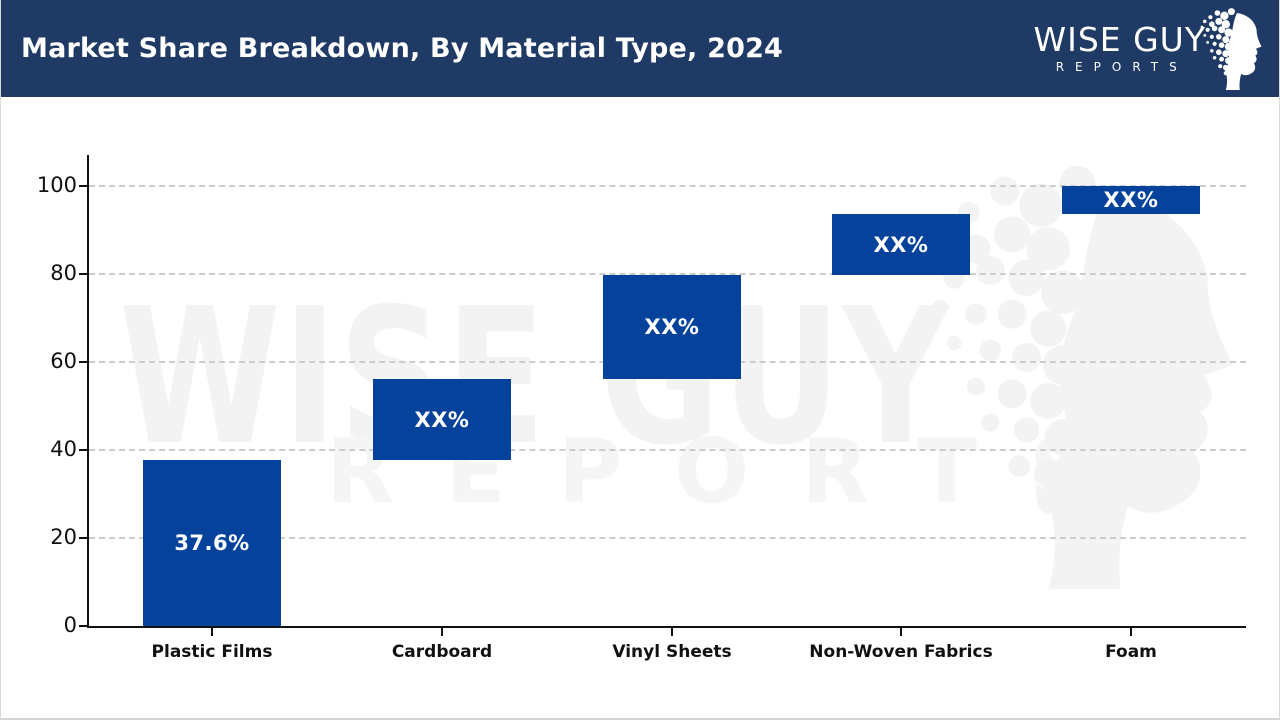 The height and width of the screenshot is (720, 1280). Describe the element at coordinates (63, 272) in the screenshot. I see `y-tick-label: 80` at that location.